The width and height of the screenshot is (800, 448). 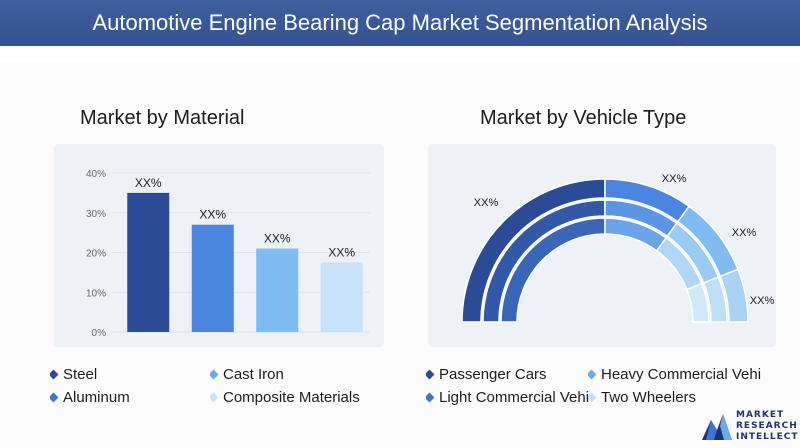 I want to click on legend-label: Two Wheelers, so click(x=649, y=397).